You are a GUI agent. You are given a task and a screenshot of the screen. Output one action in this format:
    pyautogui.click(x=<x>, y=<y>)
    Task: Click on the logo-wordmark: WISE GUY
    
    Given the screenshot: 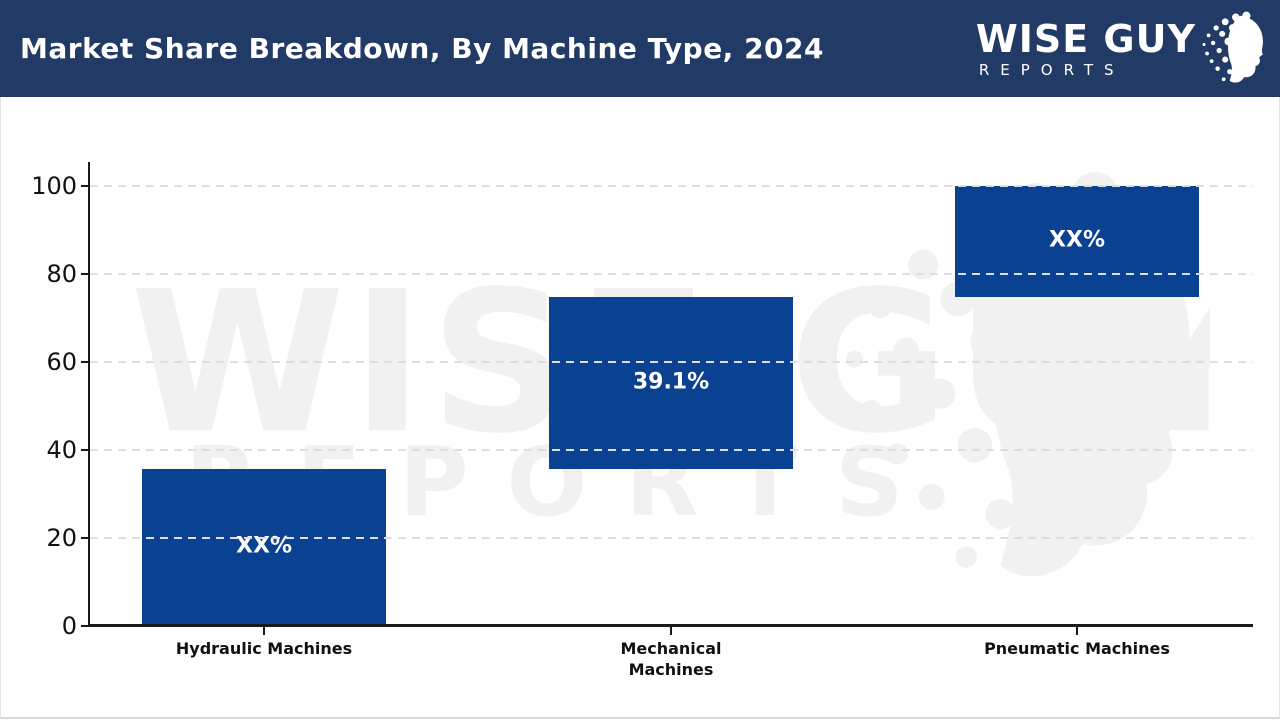 What is the action you would take?
    pyautogui.click(x=1085, y=38)
    